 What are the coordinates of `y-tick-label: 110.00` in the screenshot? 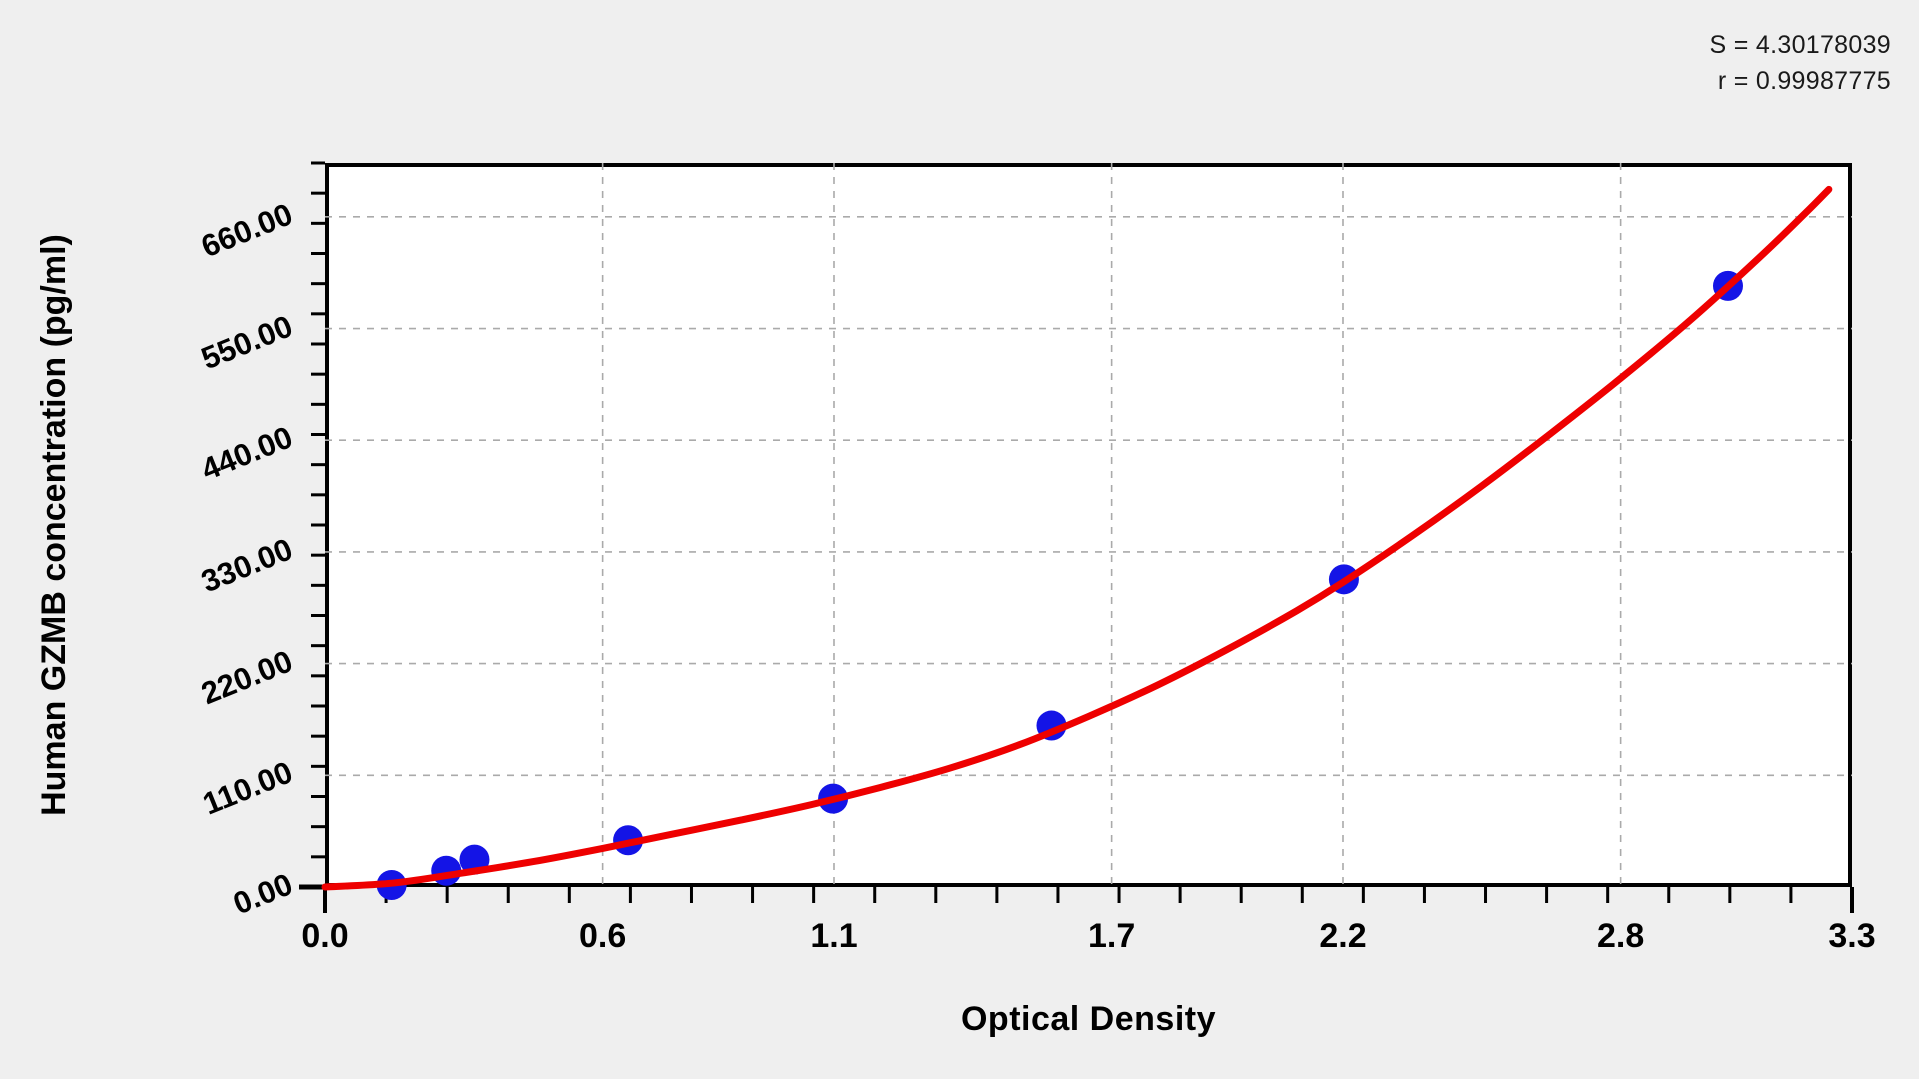 It's located at (247, 788).